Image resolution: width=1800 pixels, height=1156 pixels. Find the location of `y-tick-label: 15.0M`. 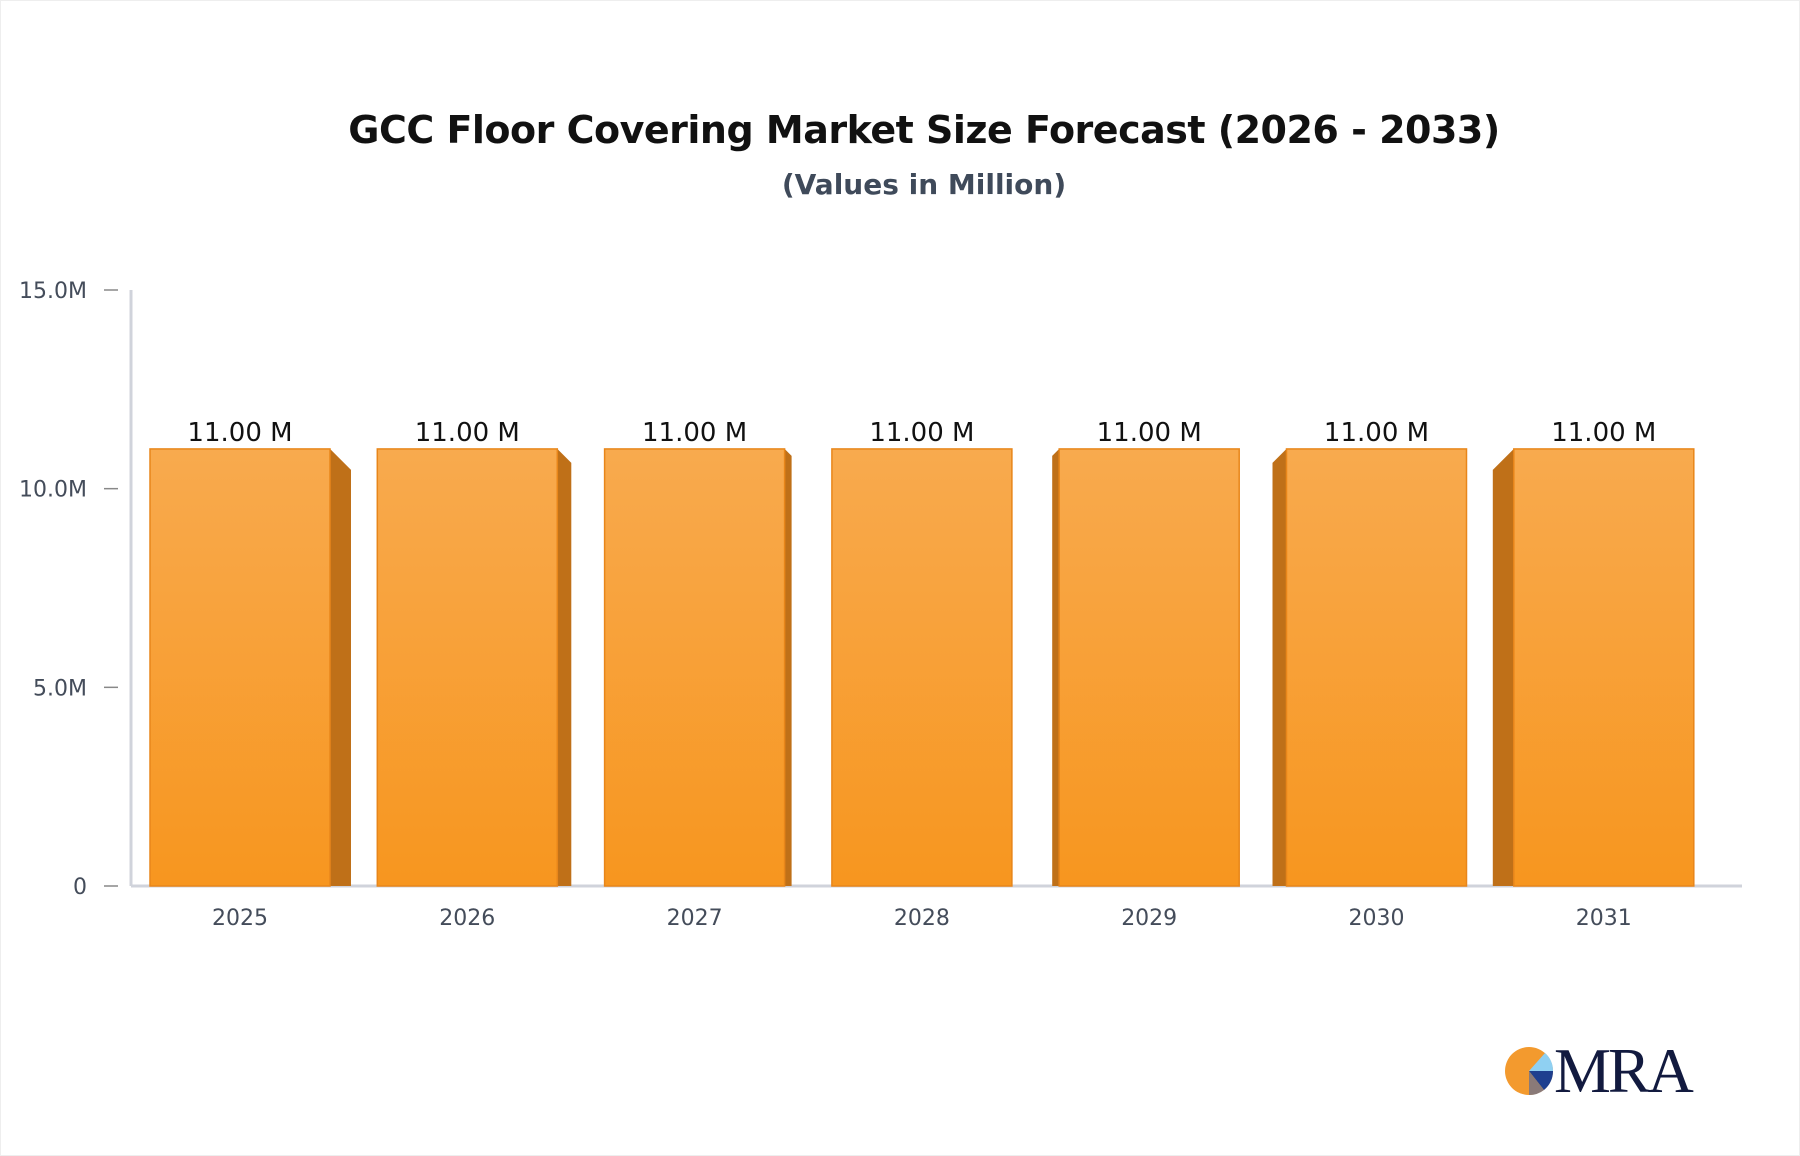

y-tick-label: 15.0M is located at coordinates (53, 291).